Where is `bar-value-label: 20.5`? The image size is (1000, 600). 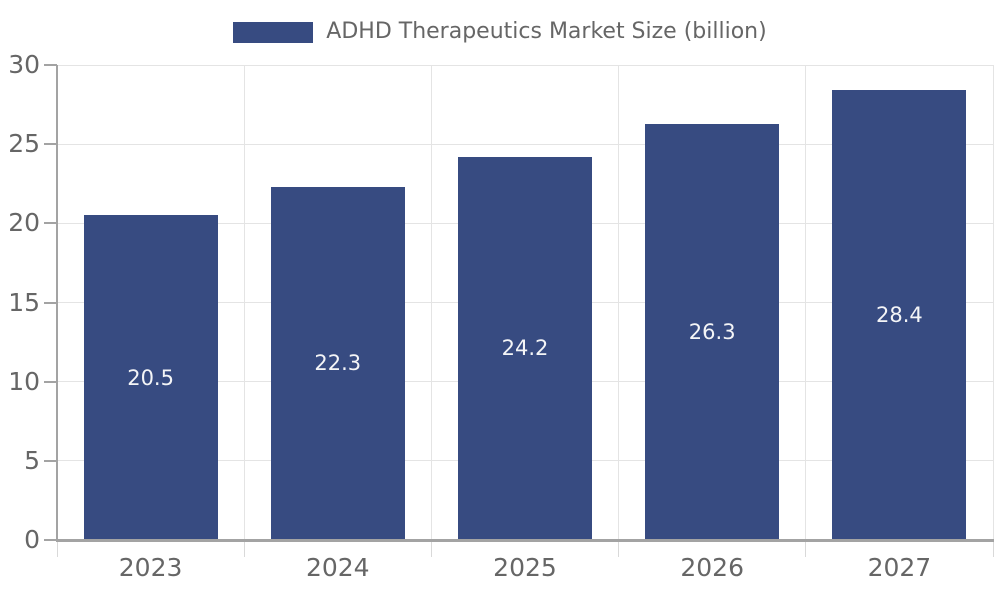
bar-value-label: 20.5 is located at coordinates (150, 377).